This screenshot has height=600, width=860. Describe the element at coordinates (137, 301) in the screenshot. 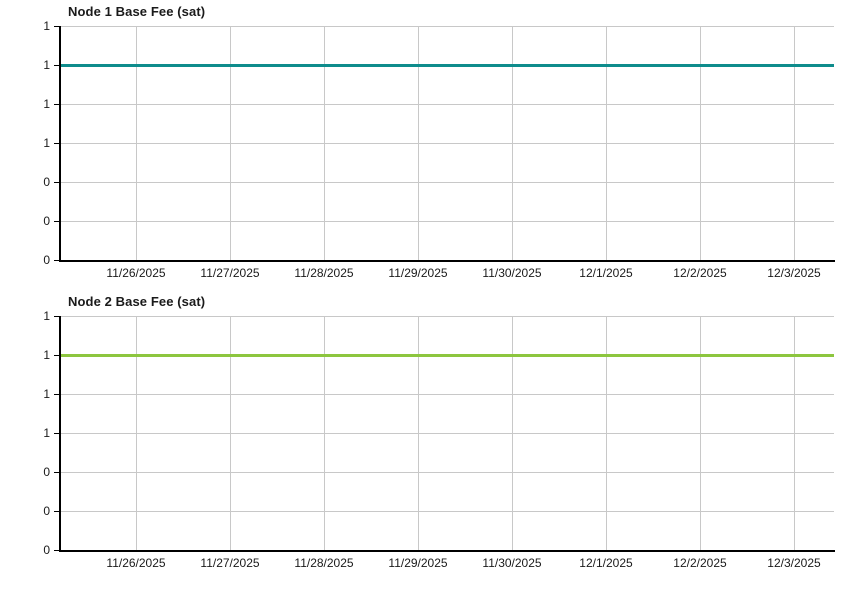

I see `chart-title: Node 2 Base Fee (sat)` at that location.